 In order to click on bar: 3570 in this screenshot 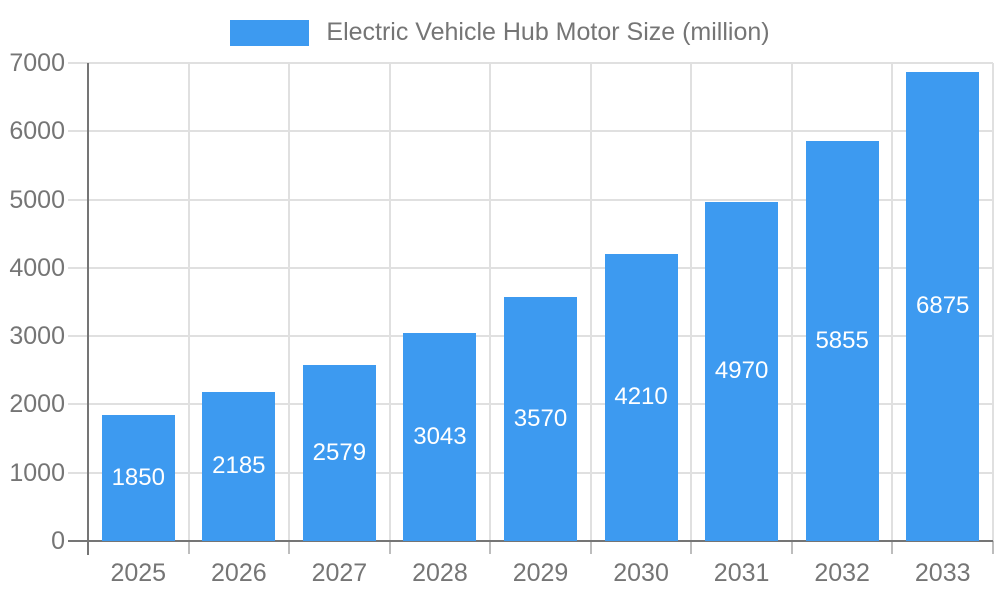, I will do `click(540, 419)`.